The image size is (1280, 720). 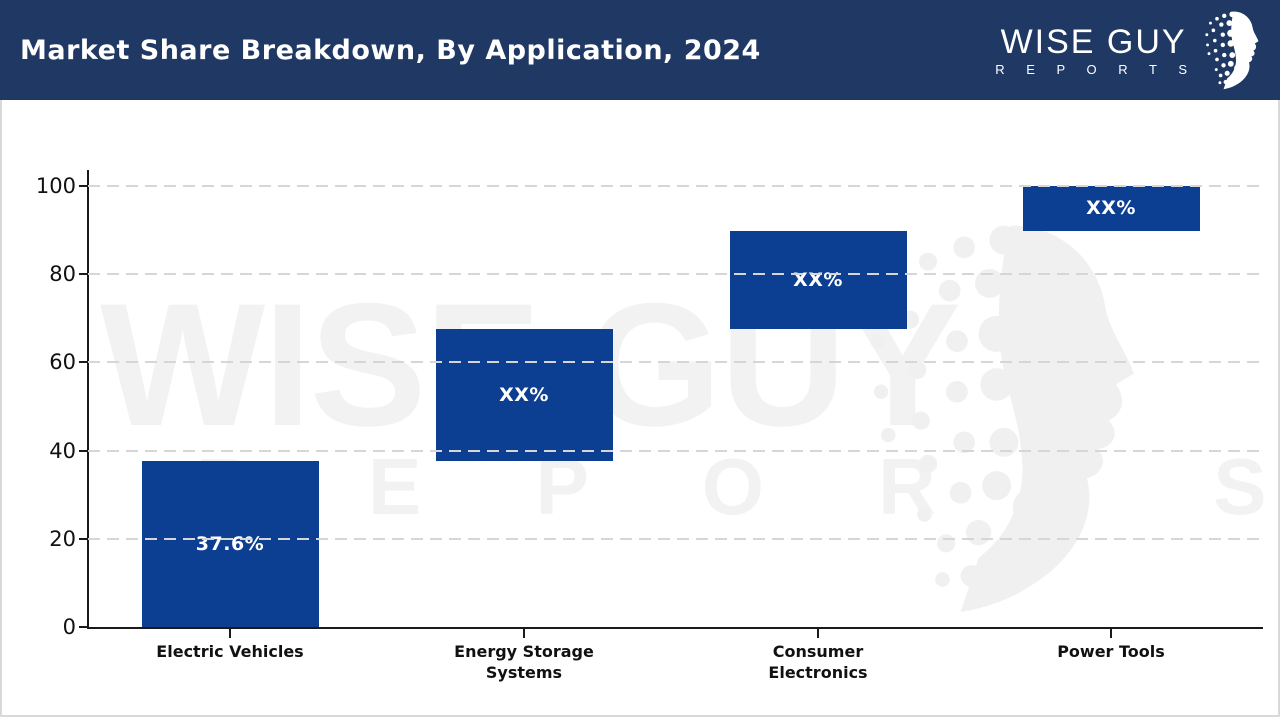 I want to click on bar-1: 37.6%, so click(x=230, y=544).